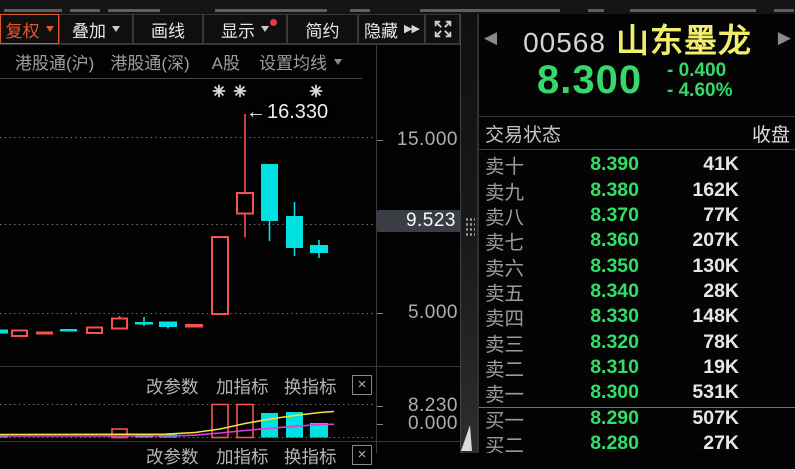 This screenshot has height=469, width=795. Describe the element at coordinates (637, 407) in the screenshot. I see `ask-bid-divider` at that location.